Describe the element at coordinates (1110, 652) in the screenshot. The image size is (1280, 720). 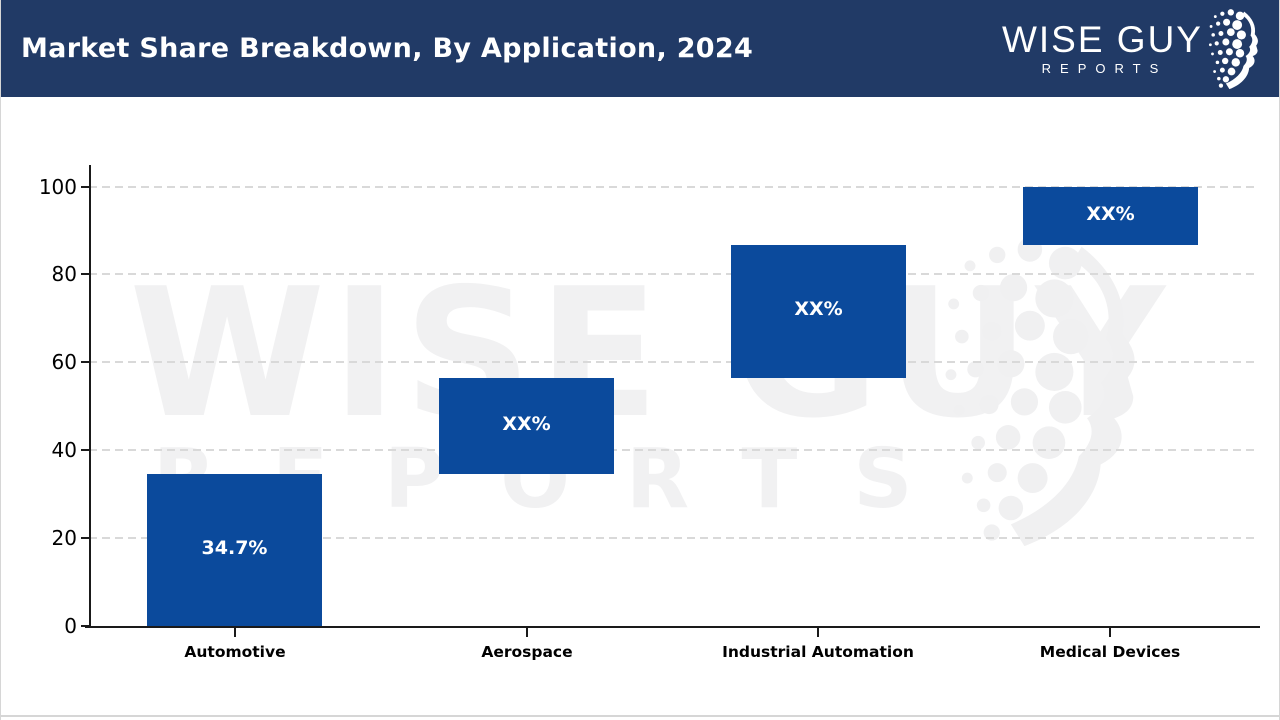
I see `x-label-medical-devices: Medical Devices` at that location.